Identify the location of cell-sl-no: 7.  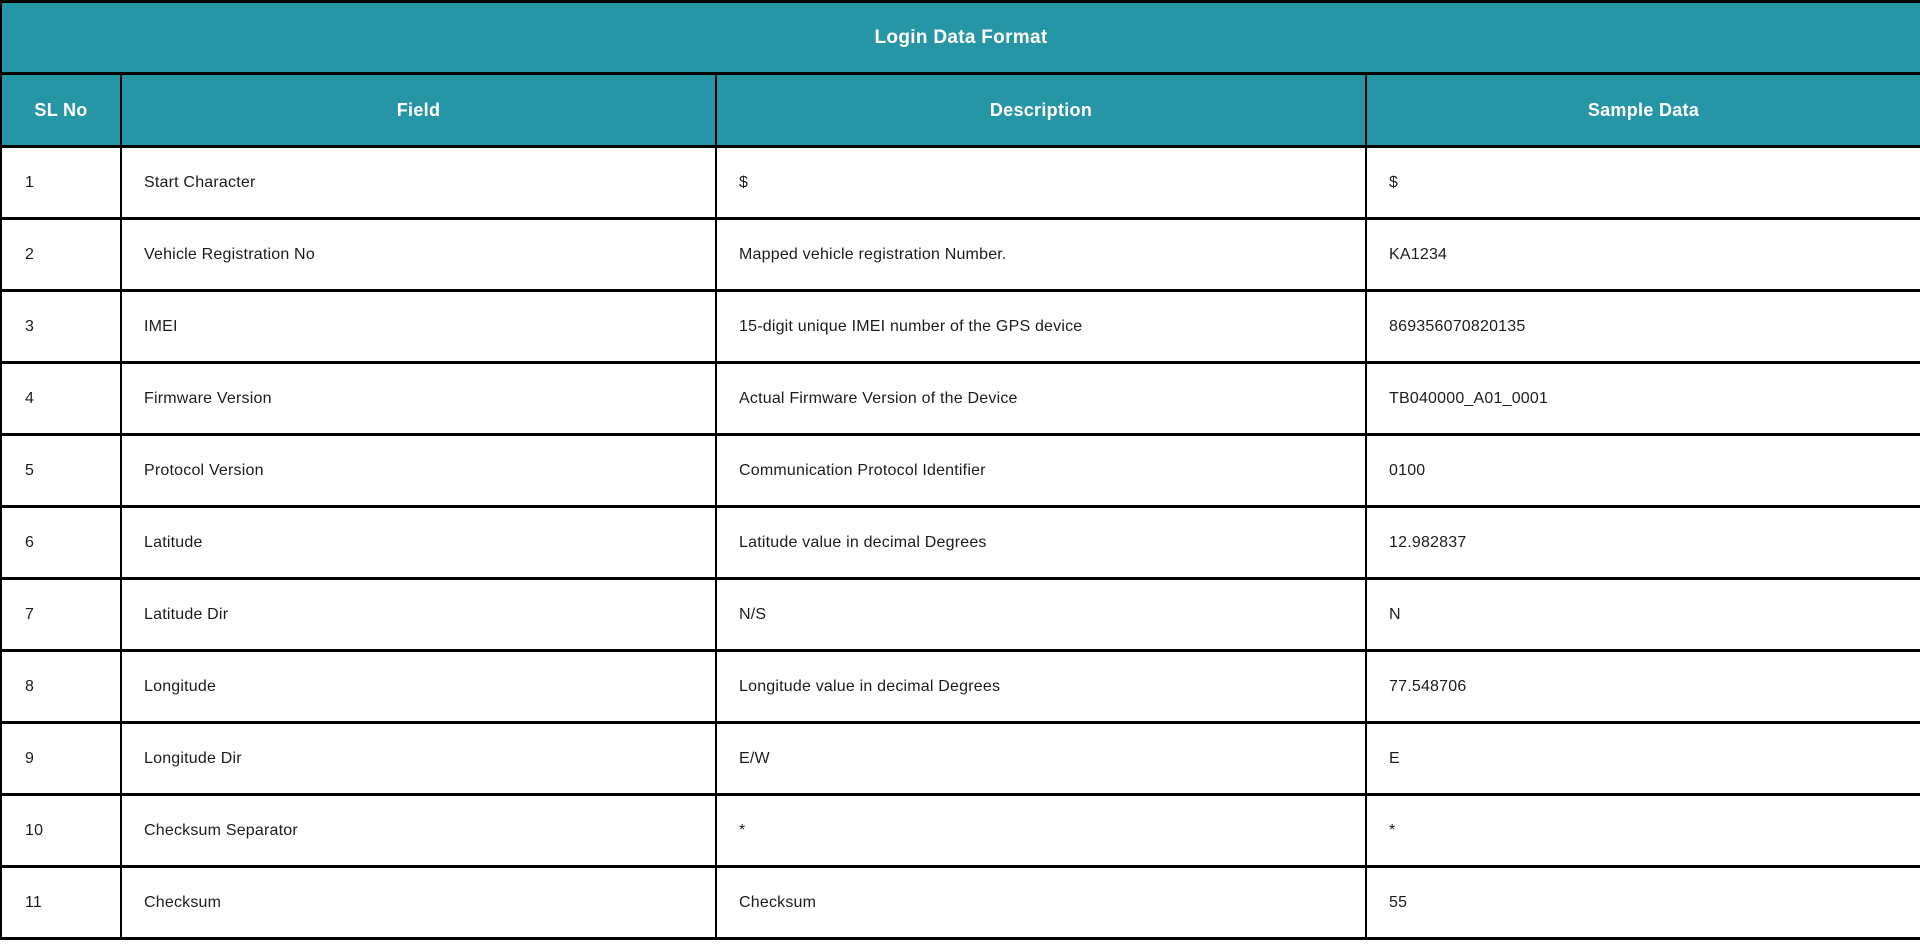
(61, 614).